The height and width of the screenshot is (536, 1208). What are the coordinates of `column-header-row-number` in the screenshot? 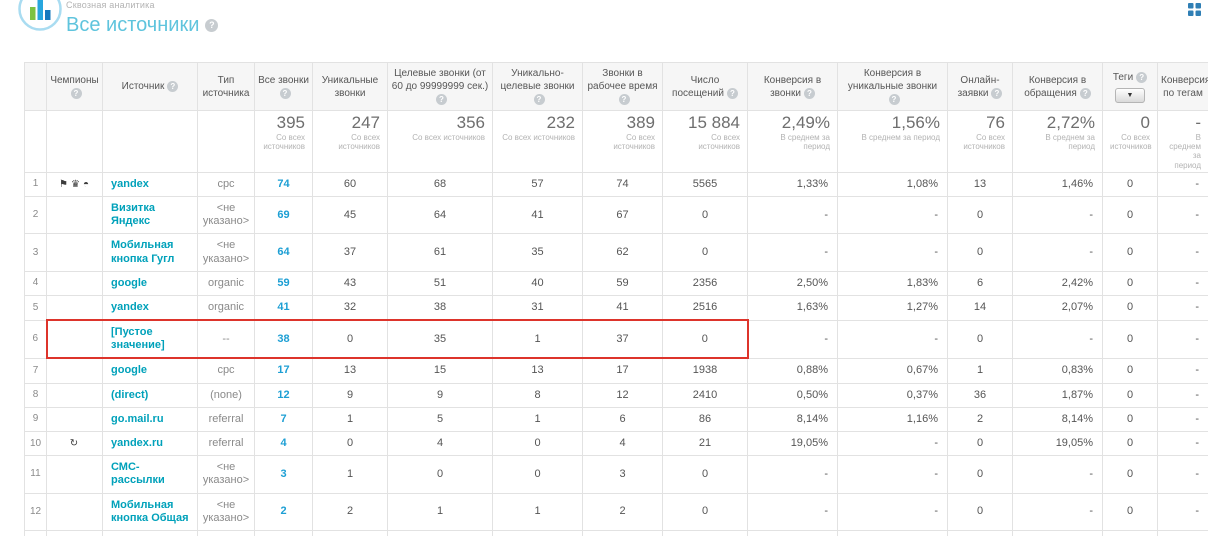 It's located at (35, 86).